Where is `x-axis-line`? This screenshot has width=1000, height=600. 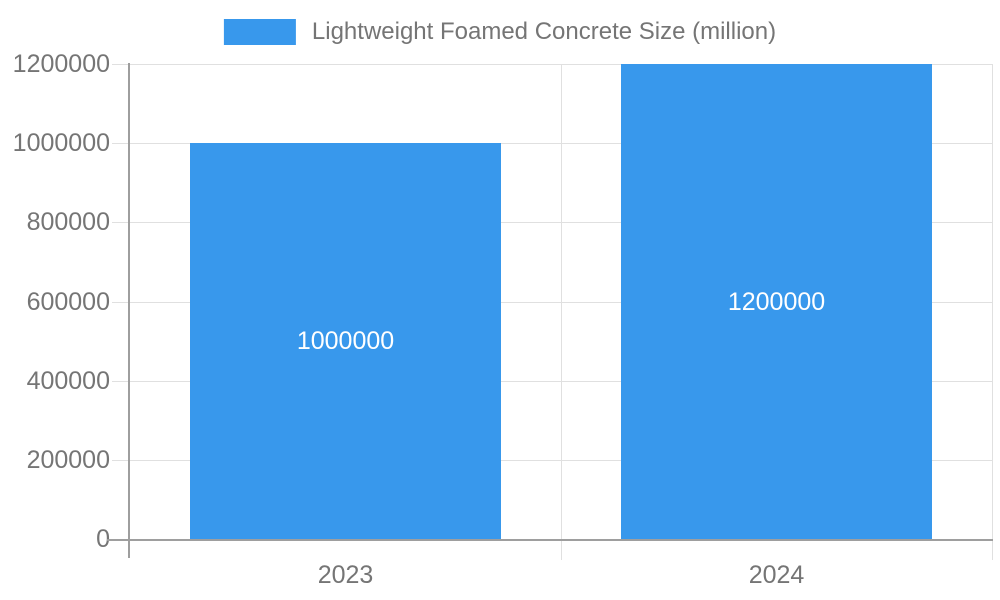
x-axis-line is located at coordinates (550, 540).